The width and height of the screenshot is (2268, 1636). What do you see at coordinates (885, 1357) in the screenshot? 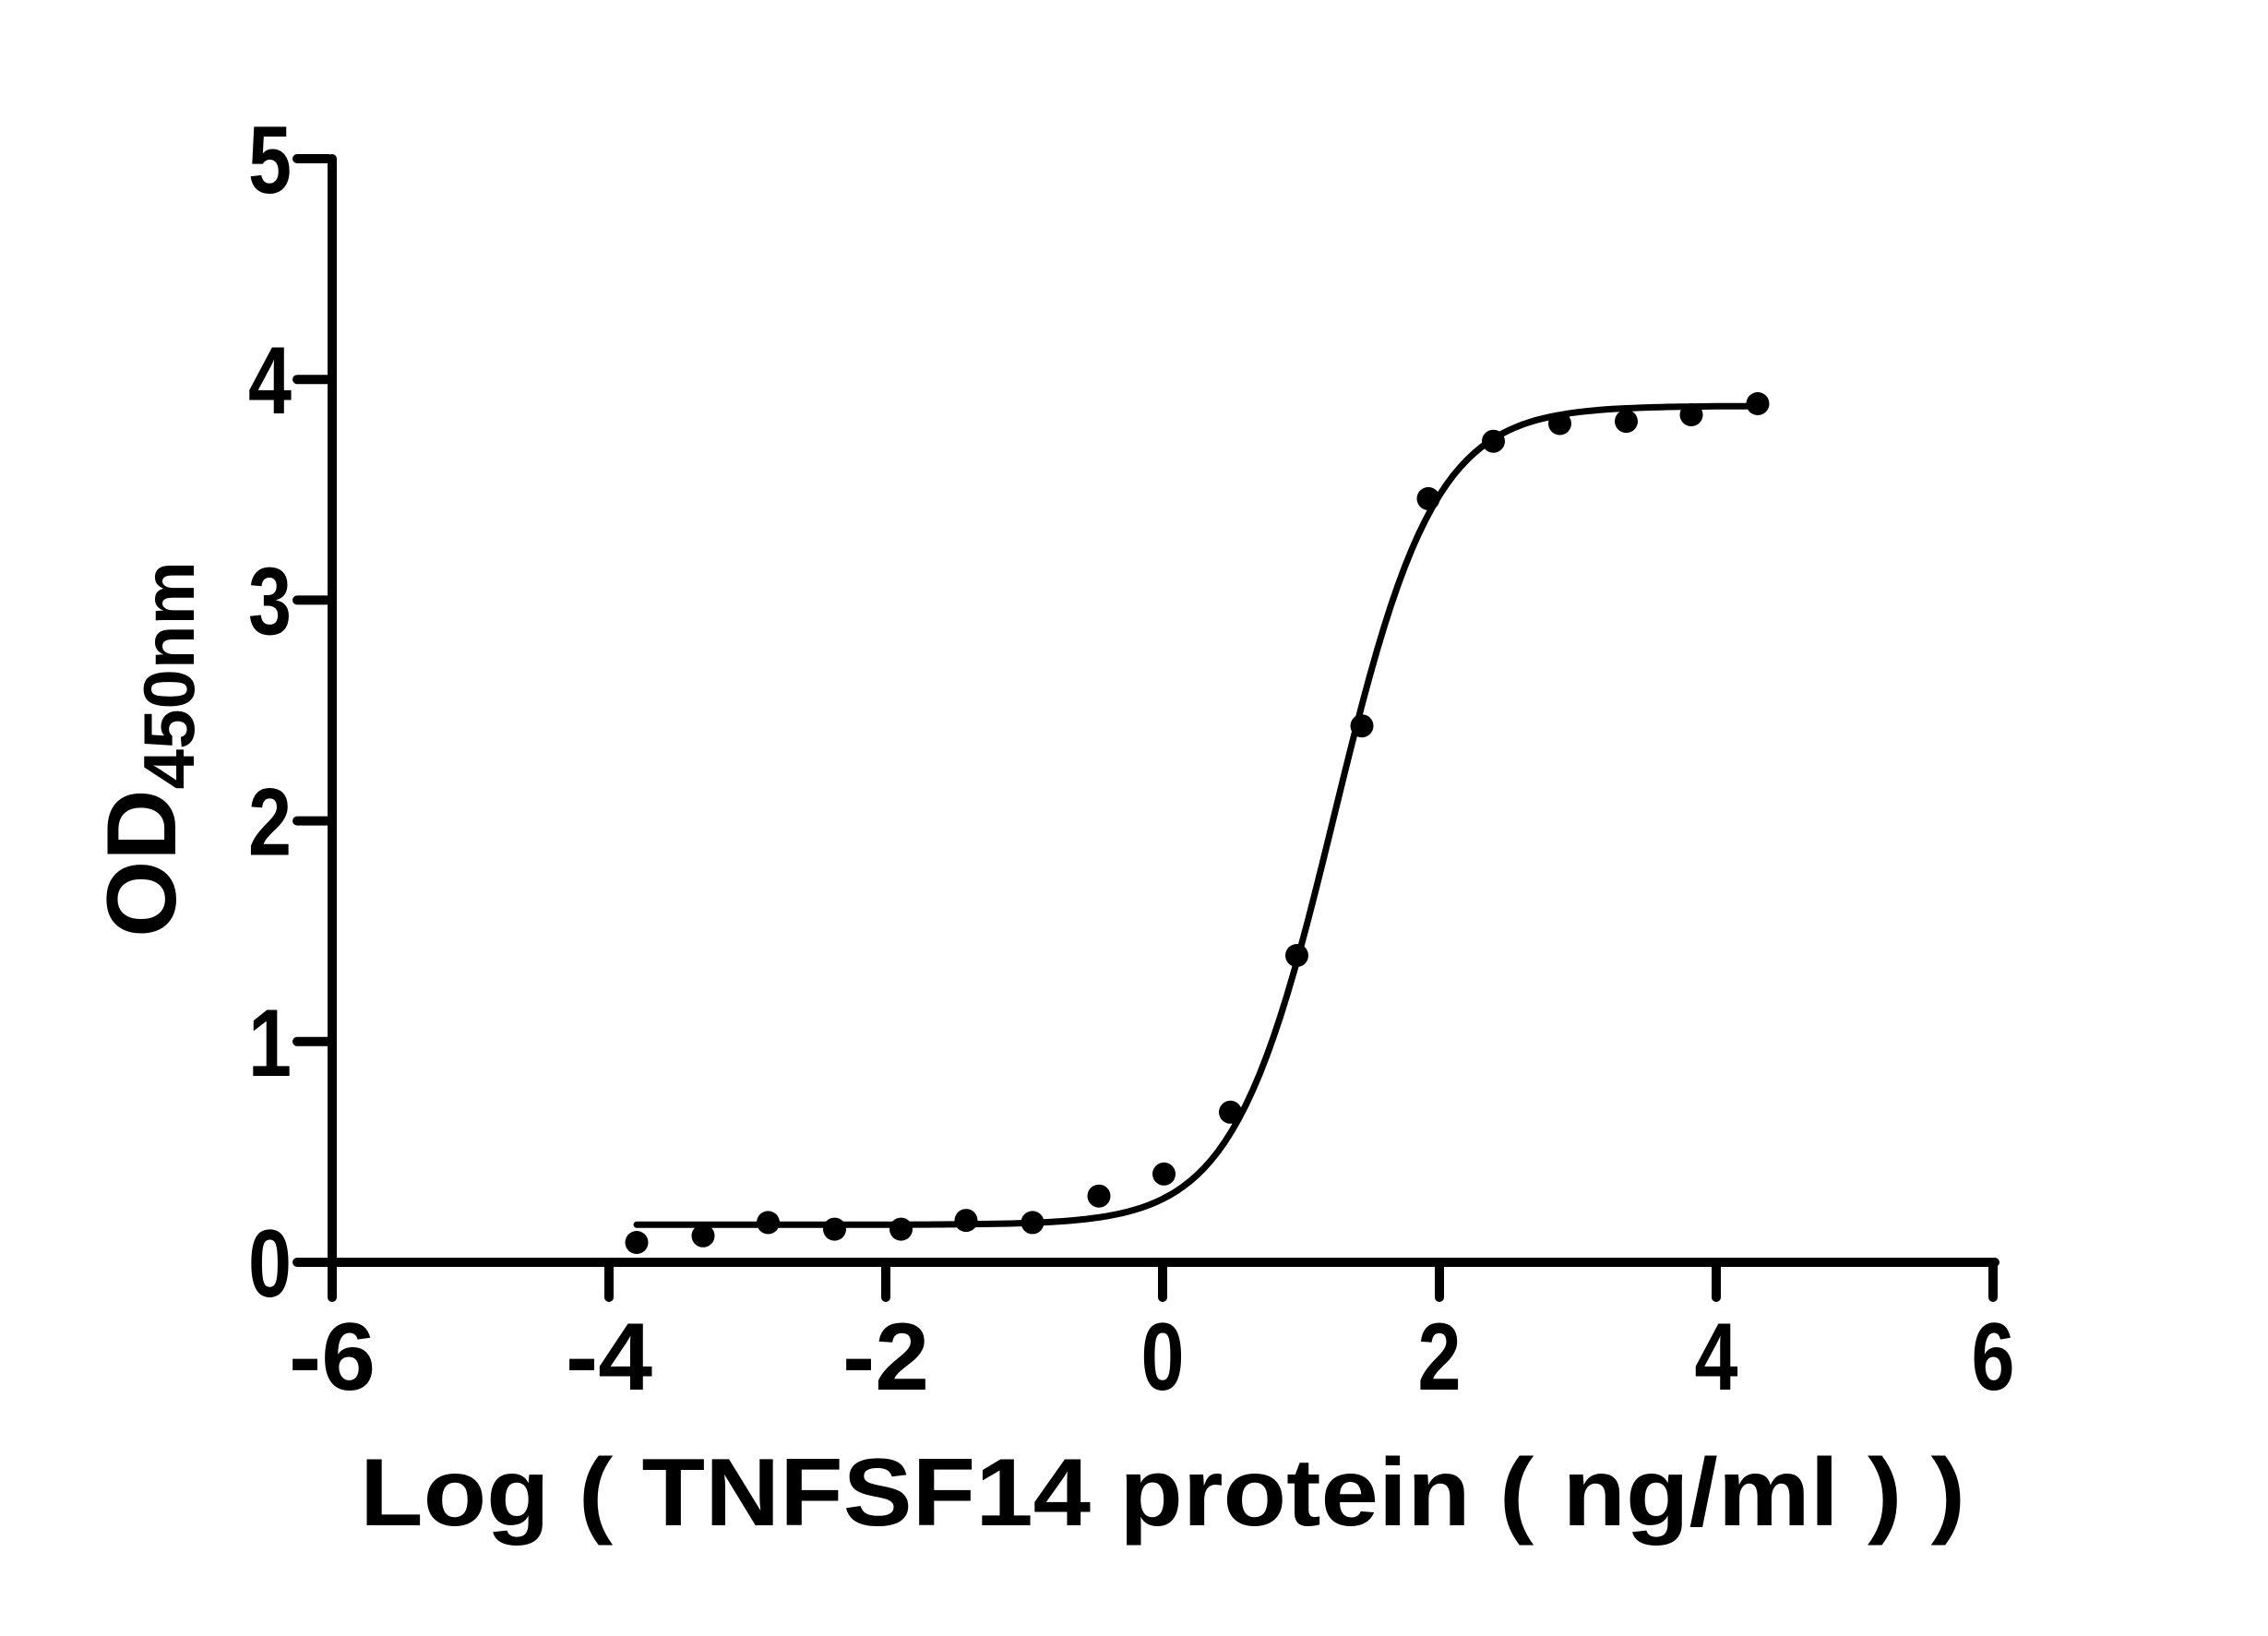
I see `x-tick-label: -2` at bounding box center [885, 1357].